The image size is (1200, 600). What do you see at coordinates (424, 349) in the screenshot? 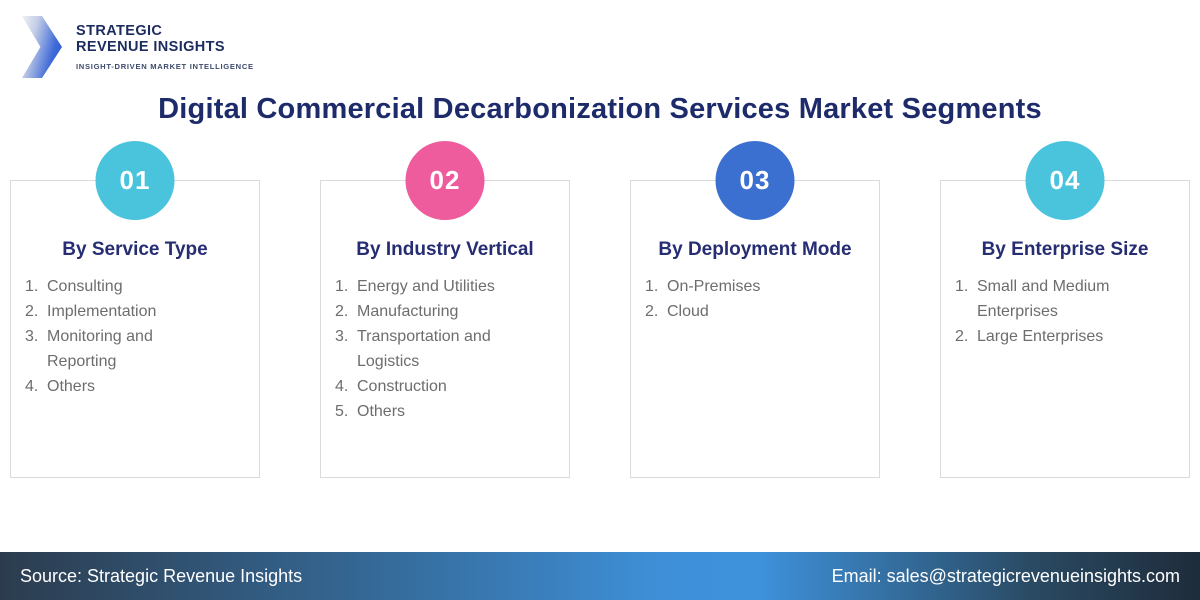
I see `list-item-text: Transportation and Logistics` at bounding box center [424, 349].